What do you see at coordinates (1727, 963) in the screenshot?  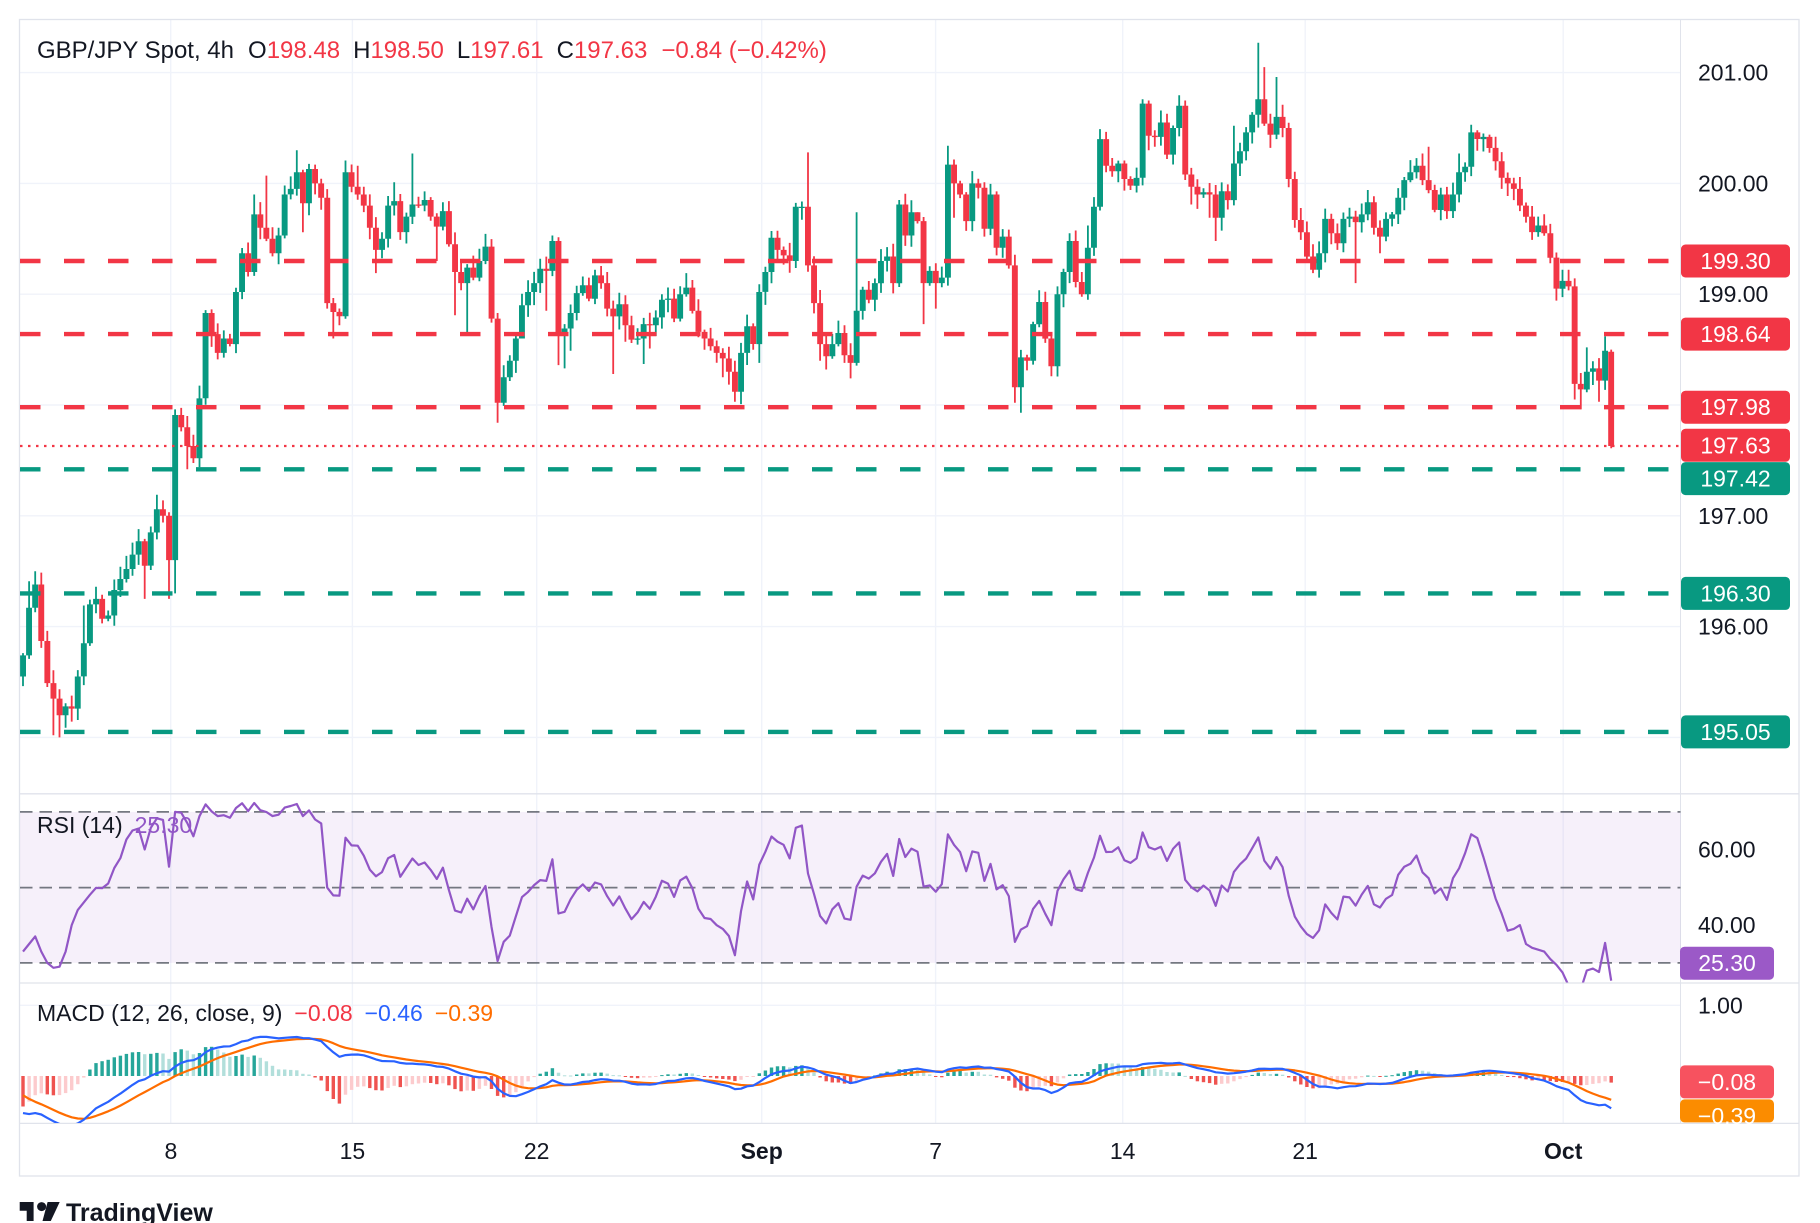 I see `svg-text: 25.30` at bounding box center [1727, 963].